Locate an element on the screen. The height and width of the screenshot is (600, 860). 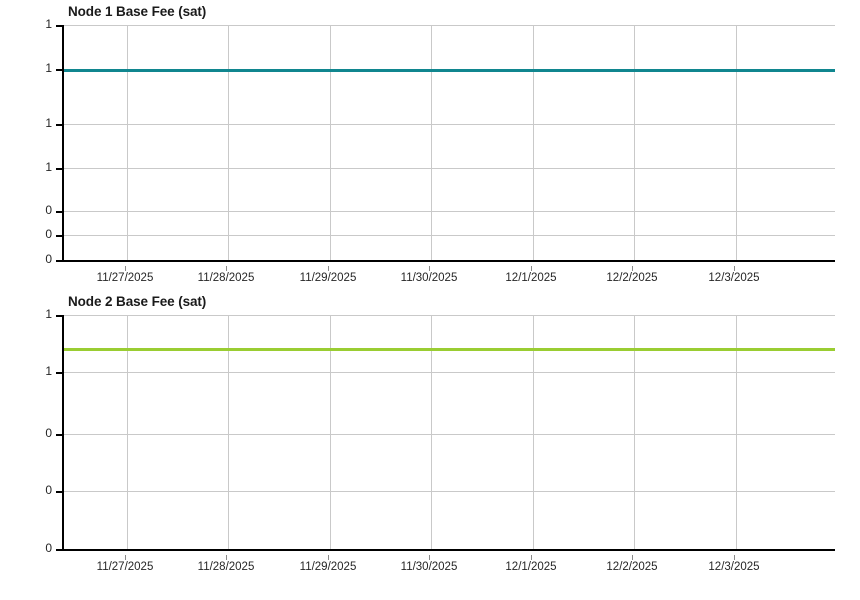
chart-title-node-1: Node 1 Base Fee (sat) is located at coordinates (137, 11).